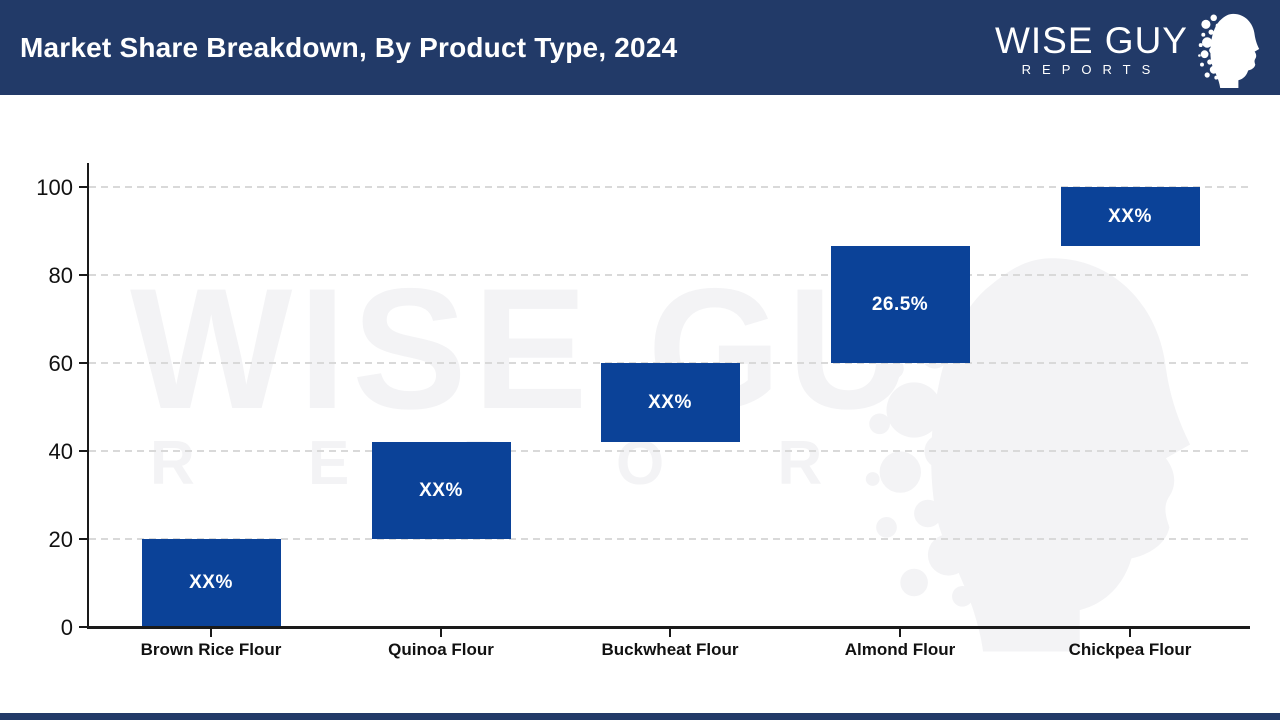 This screenshot has width=1280, height=720. I want to click on bar-value-label: 26.5%, so click(900, 304).